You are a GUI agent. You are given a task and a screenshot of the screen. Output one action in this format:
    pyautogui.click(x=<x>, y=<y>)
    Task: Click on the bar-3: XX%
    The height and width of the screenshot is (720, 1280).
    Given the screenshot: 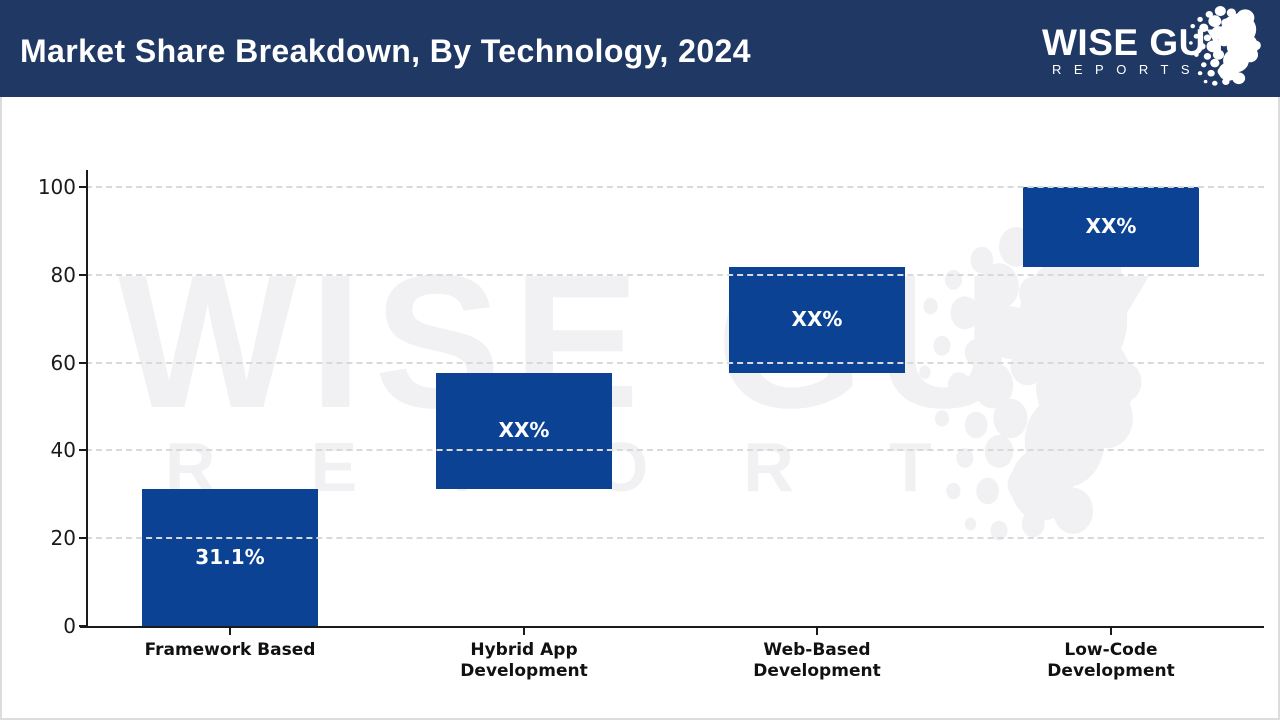 What is the action you would take?
    pyautogui.click(x=817, y=319)
    